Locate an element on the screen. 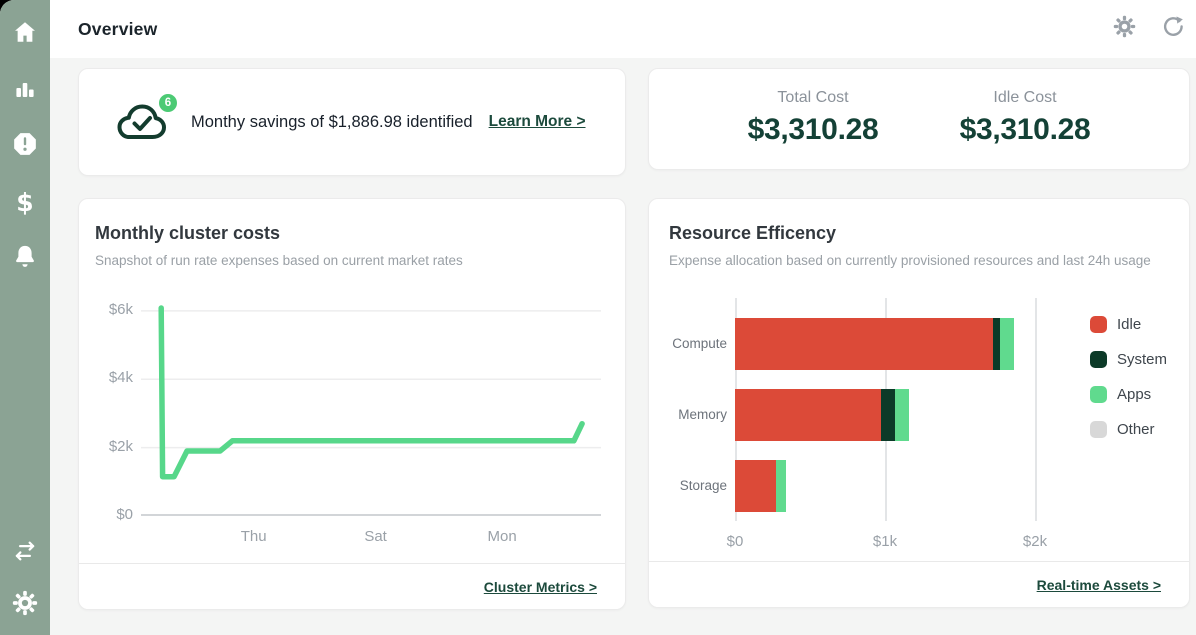 This screenshot has width=1196, height=635. savings-message: Monthy savings of $1,886.98 identified is located at coordinates (332, 121).